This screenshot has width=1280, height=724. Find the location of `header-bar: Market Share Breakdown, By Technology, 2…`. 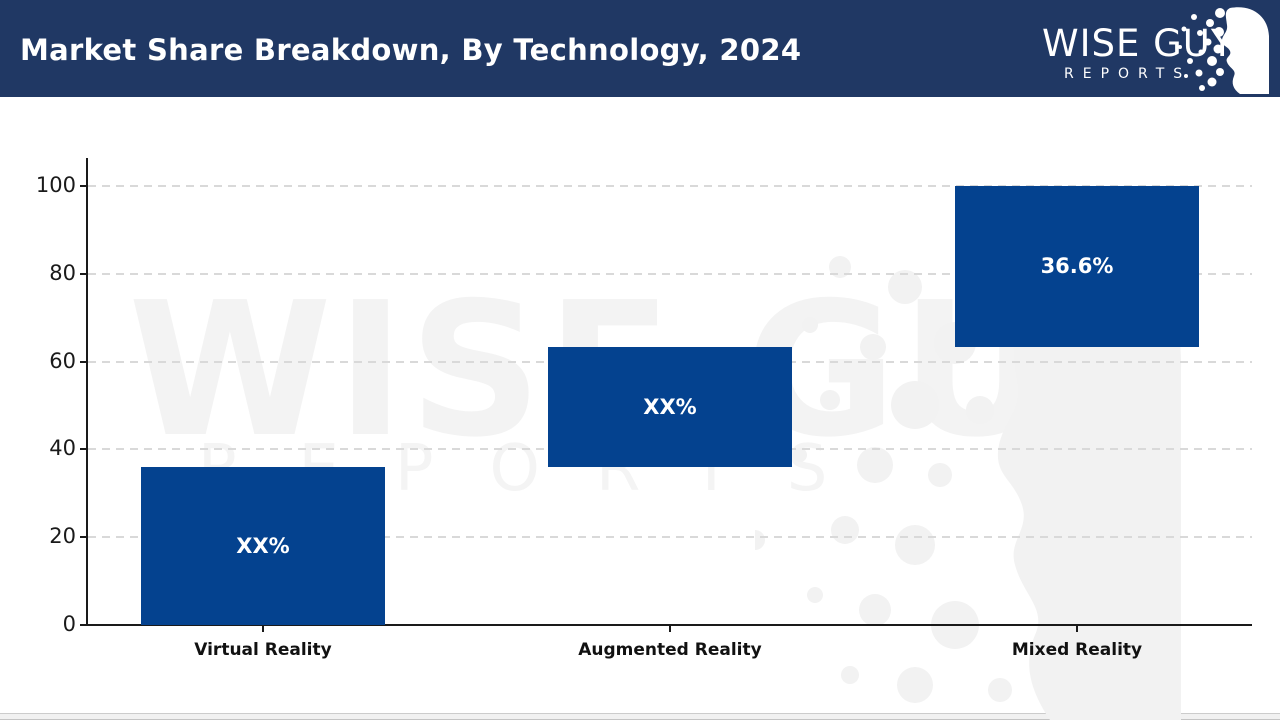

header-bar: Market Share Breakdown, By Technology, 2… is located at coordinates (640, 48).